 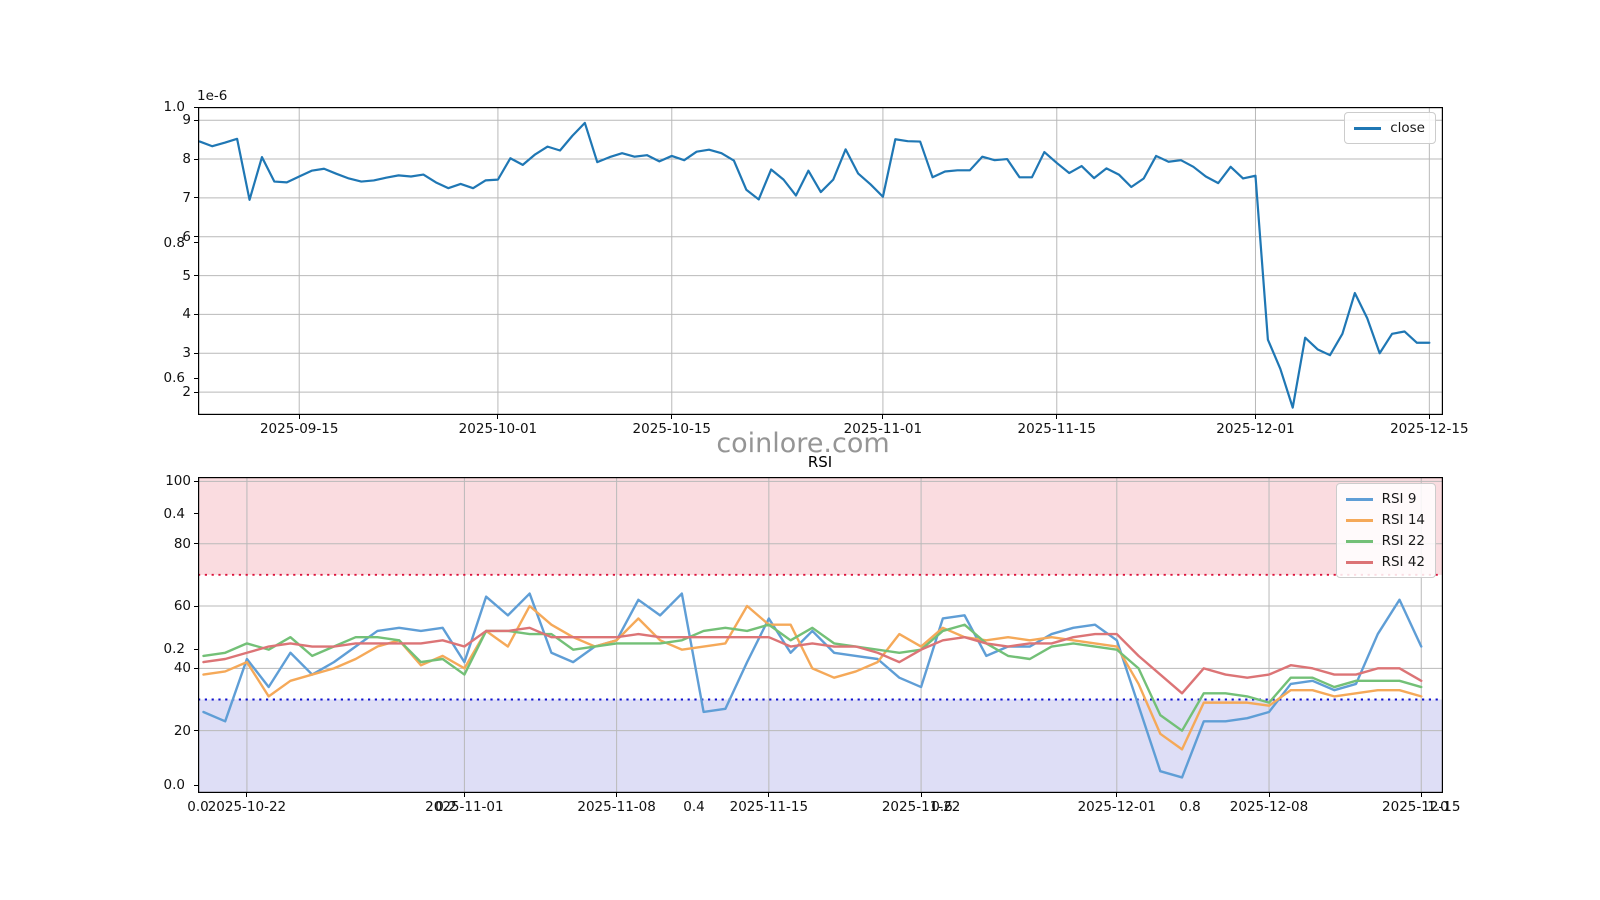 What do you see at coordinates (186, 197) in the screenshot?
I see `y-tick-label: 7` at bounding box center [186, 197].